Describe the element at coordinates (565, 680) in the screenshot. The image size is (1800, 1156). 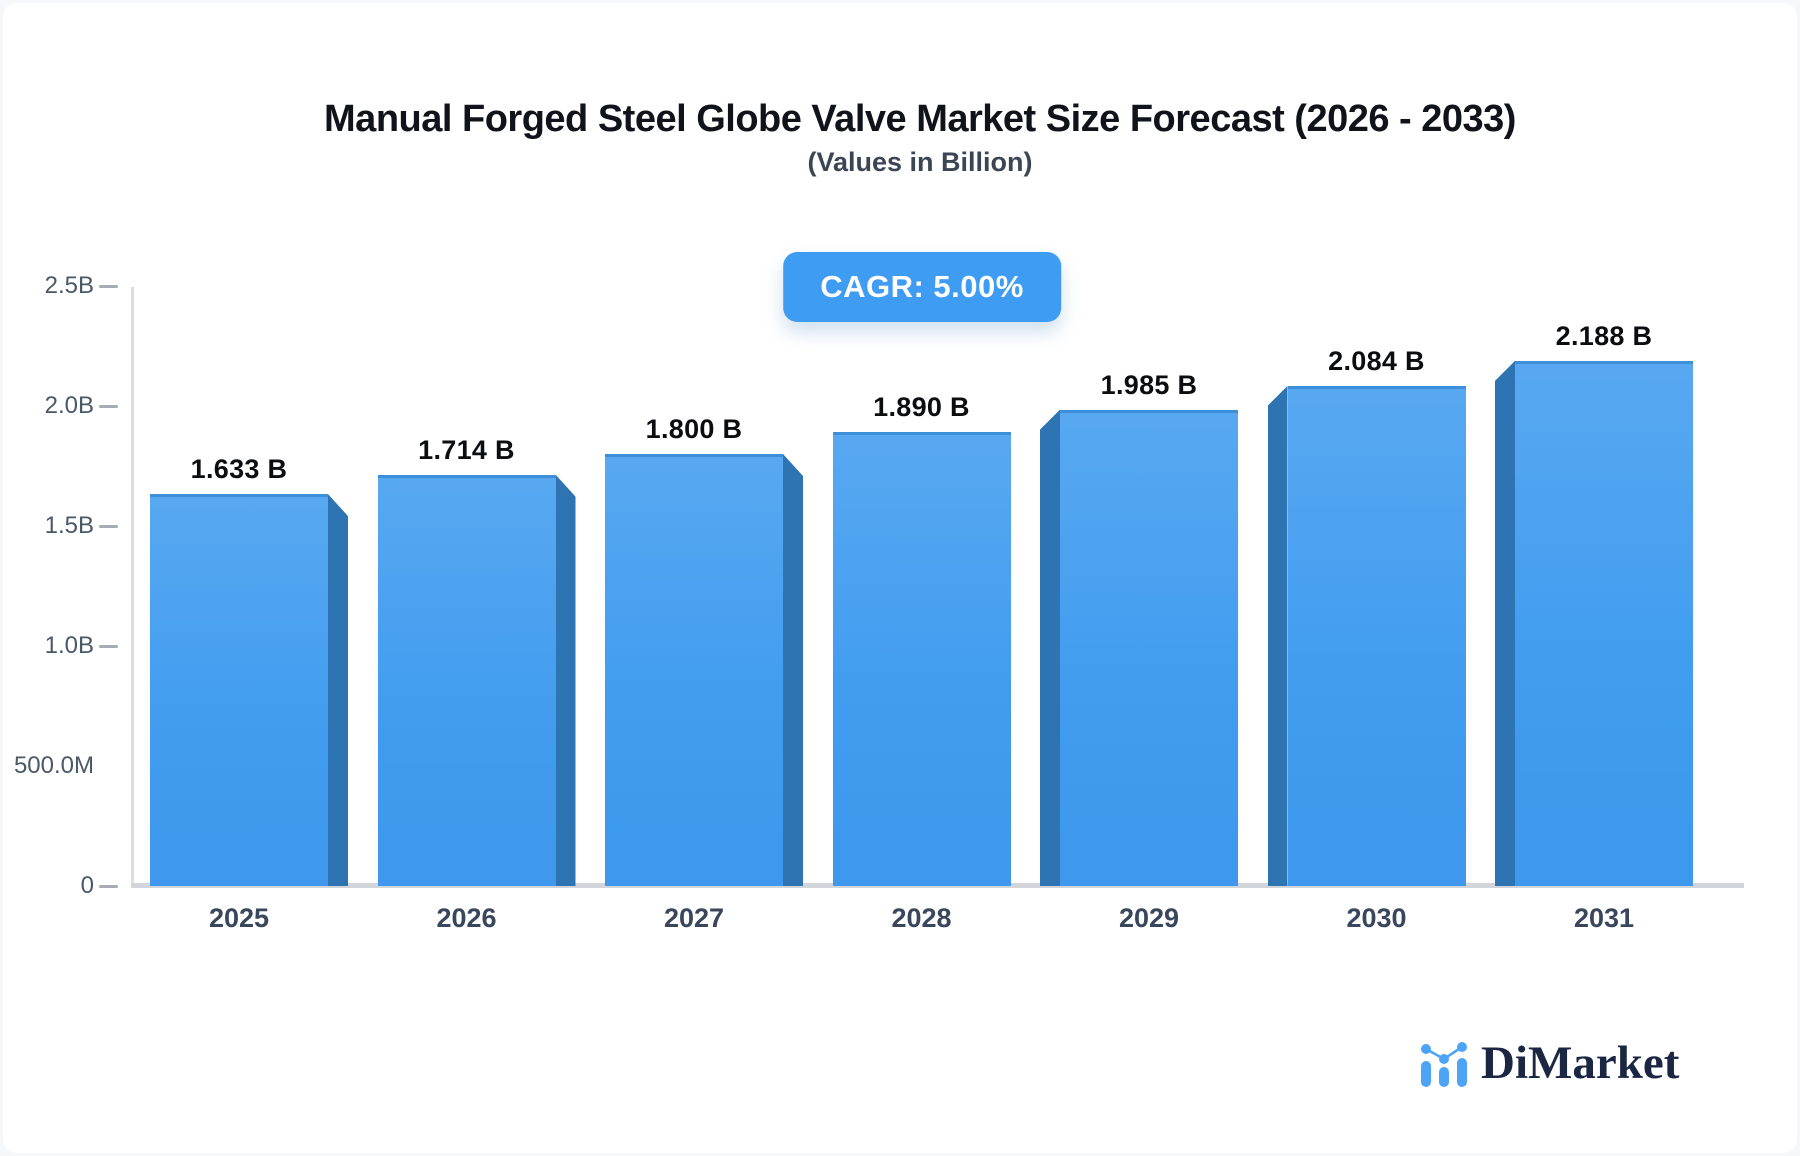
I see `bar-2026-side-face` at that location.